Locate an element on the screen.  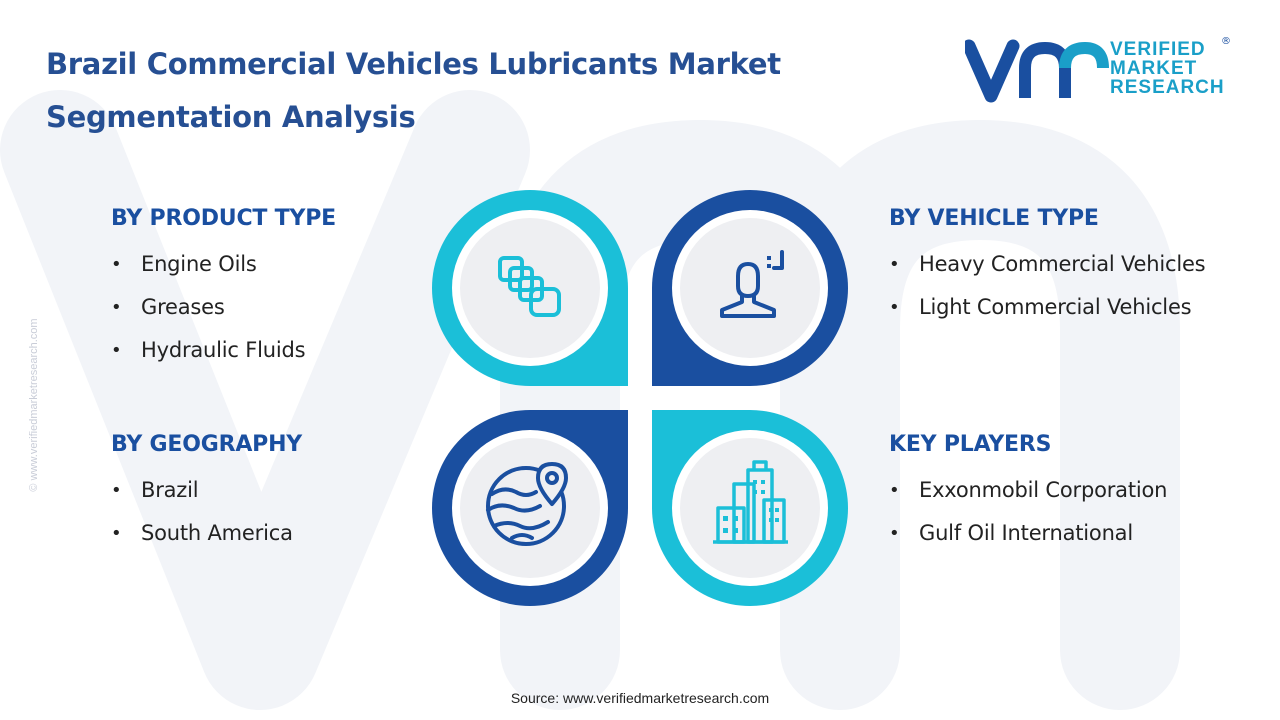
segment-geography: BY GEOGRAPHY Brazil South America is located at coordinates (206, 493).